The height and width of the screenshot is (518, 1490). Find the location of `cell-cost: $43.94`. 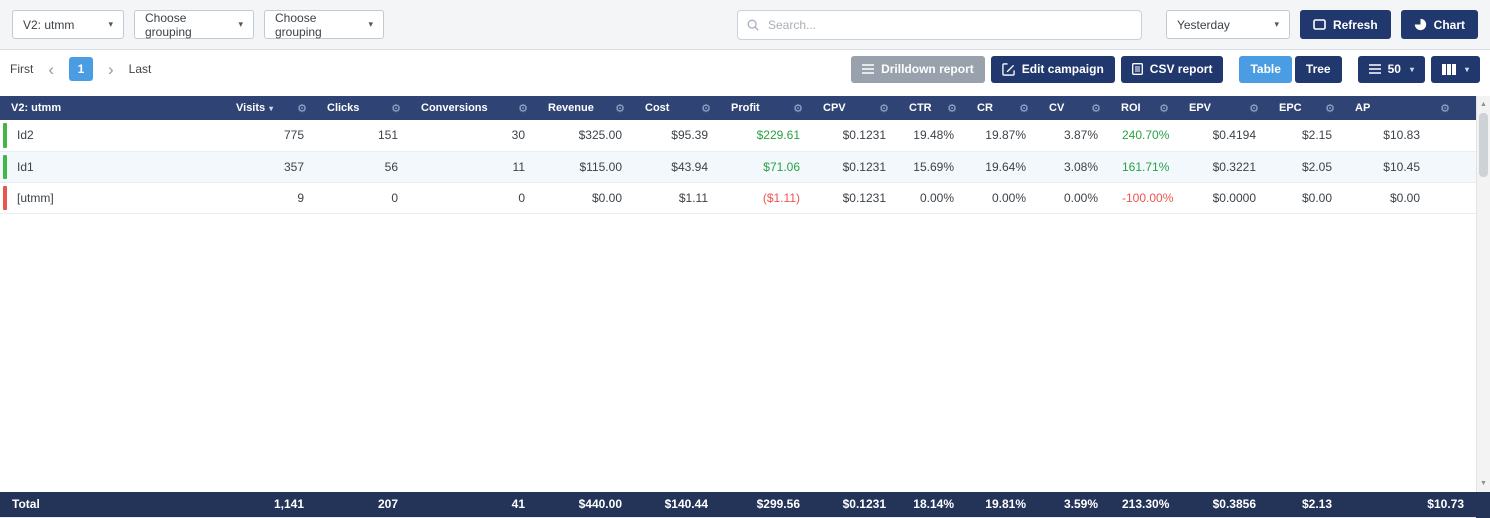

cell-cost: $43.94 is located at coordinates (677, 167).